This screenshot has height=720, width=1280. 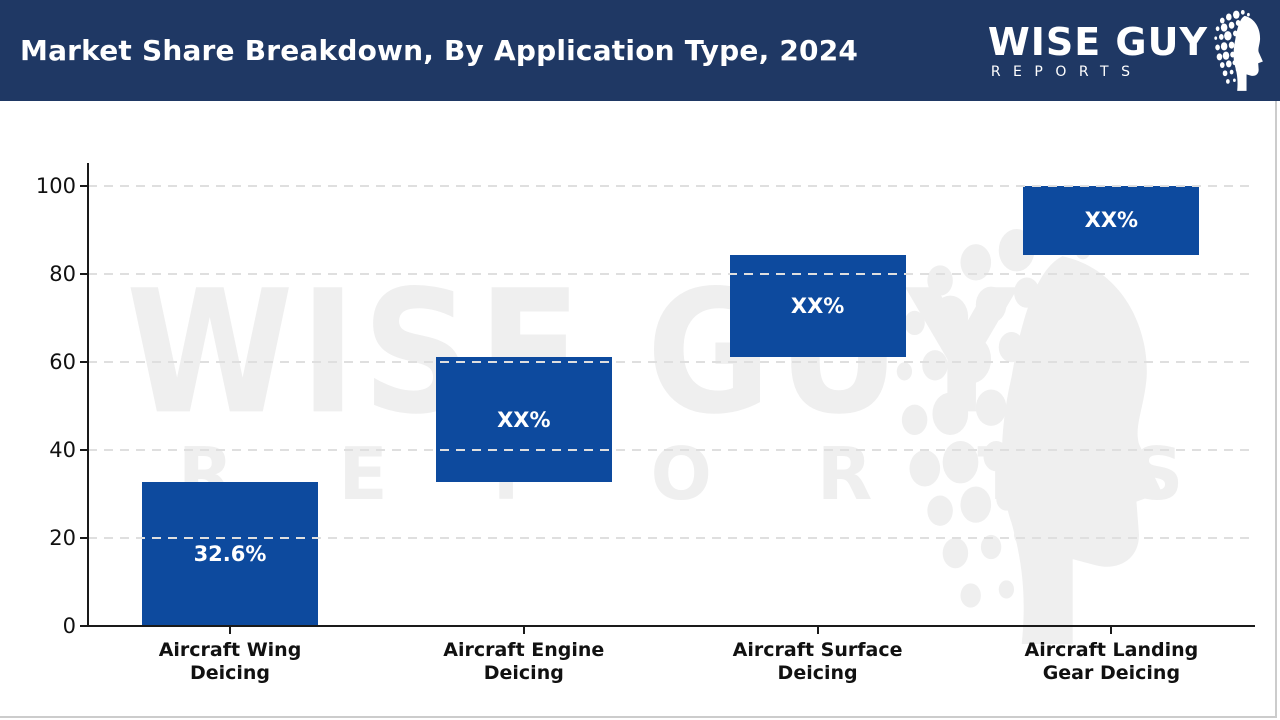 What do you see at coordinates (638, 717) in the screenshot?
I see `page-border-bottom` at bounding box center [638, 717].